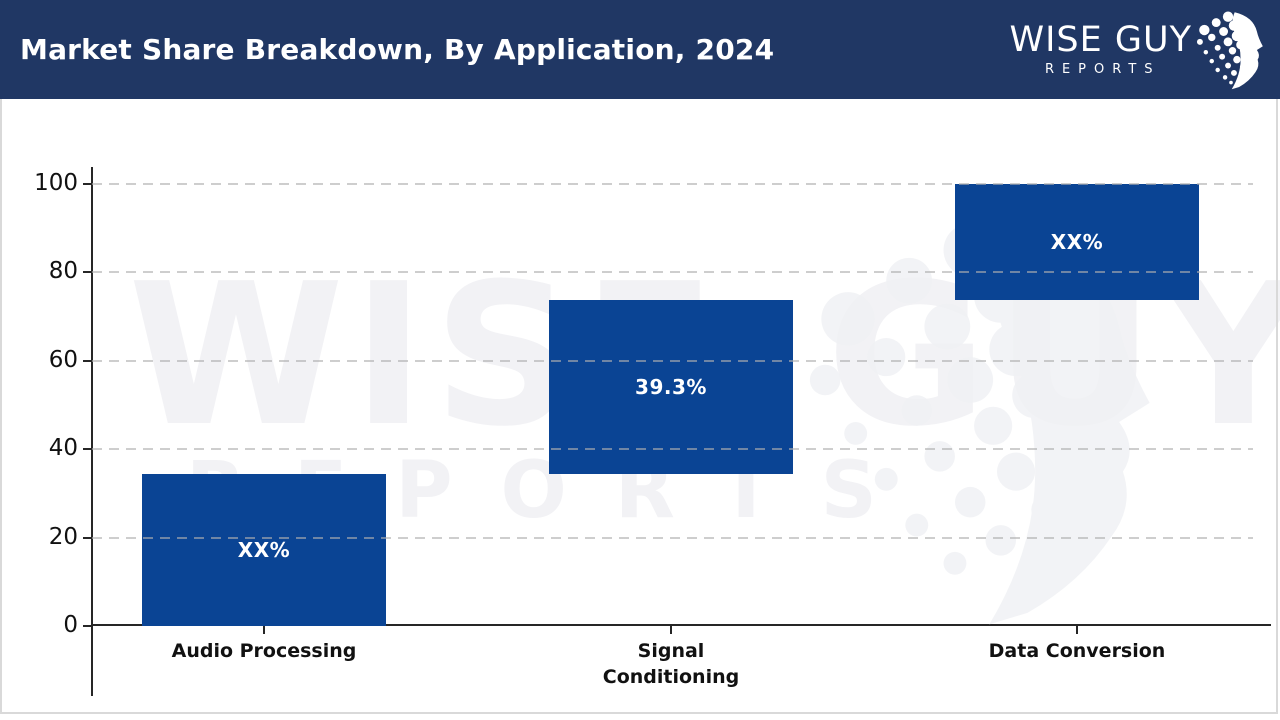  I want to click on logo-wordmark: WISE GUY, so click(1100, 39).